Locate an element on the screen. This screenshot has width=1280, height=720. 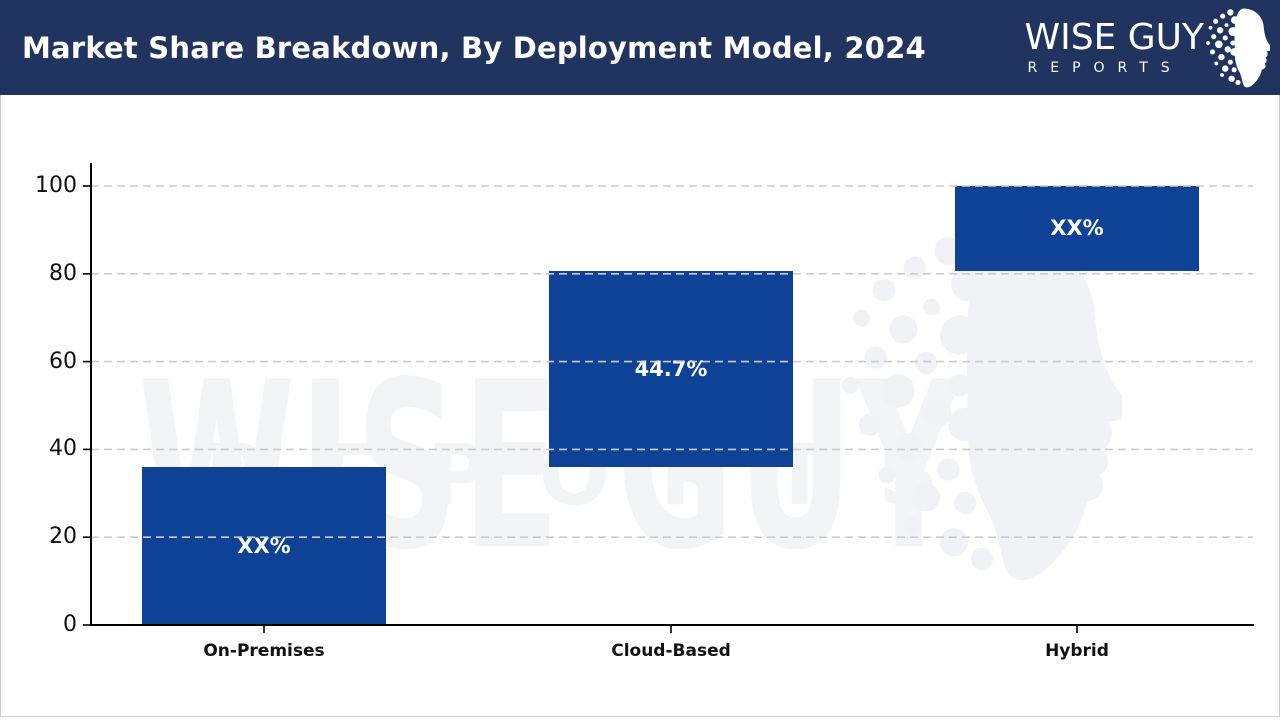
frame-bottom-border is located at coordinates (640, 716).